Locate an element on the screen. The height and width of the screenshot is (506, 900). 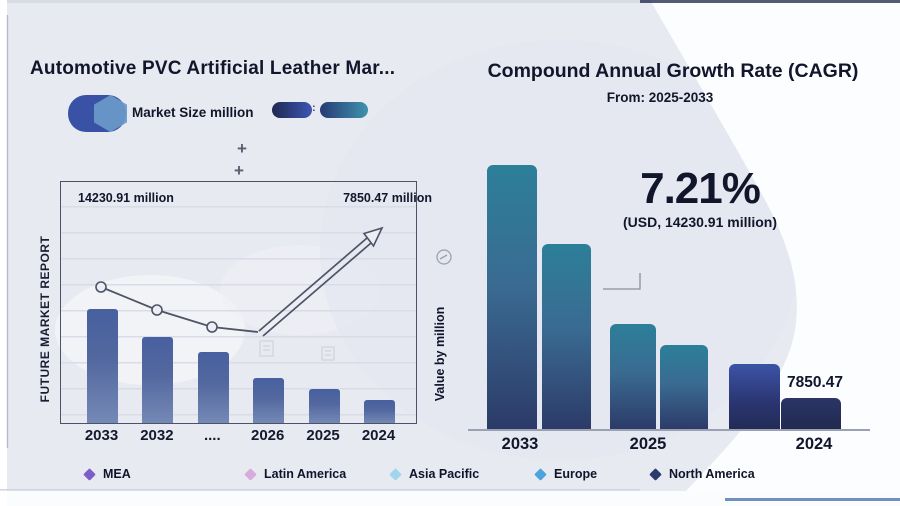
legend-item-asia-pacific: Asia Pacific is located at coordinates (434, 474).